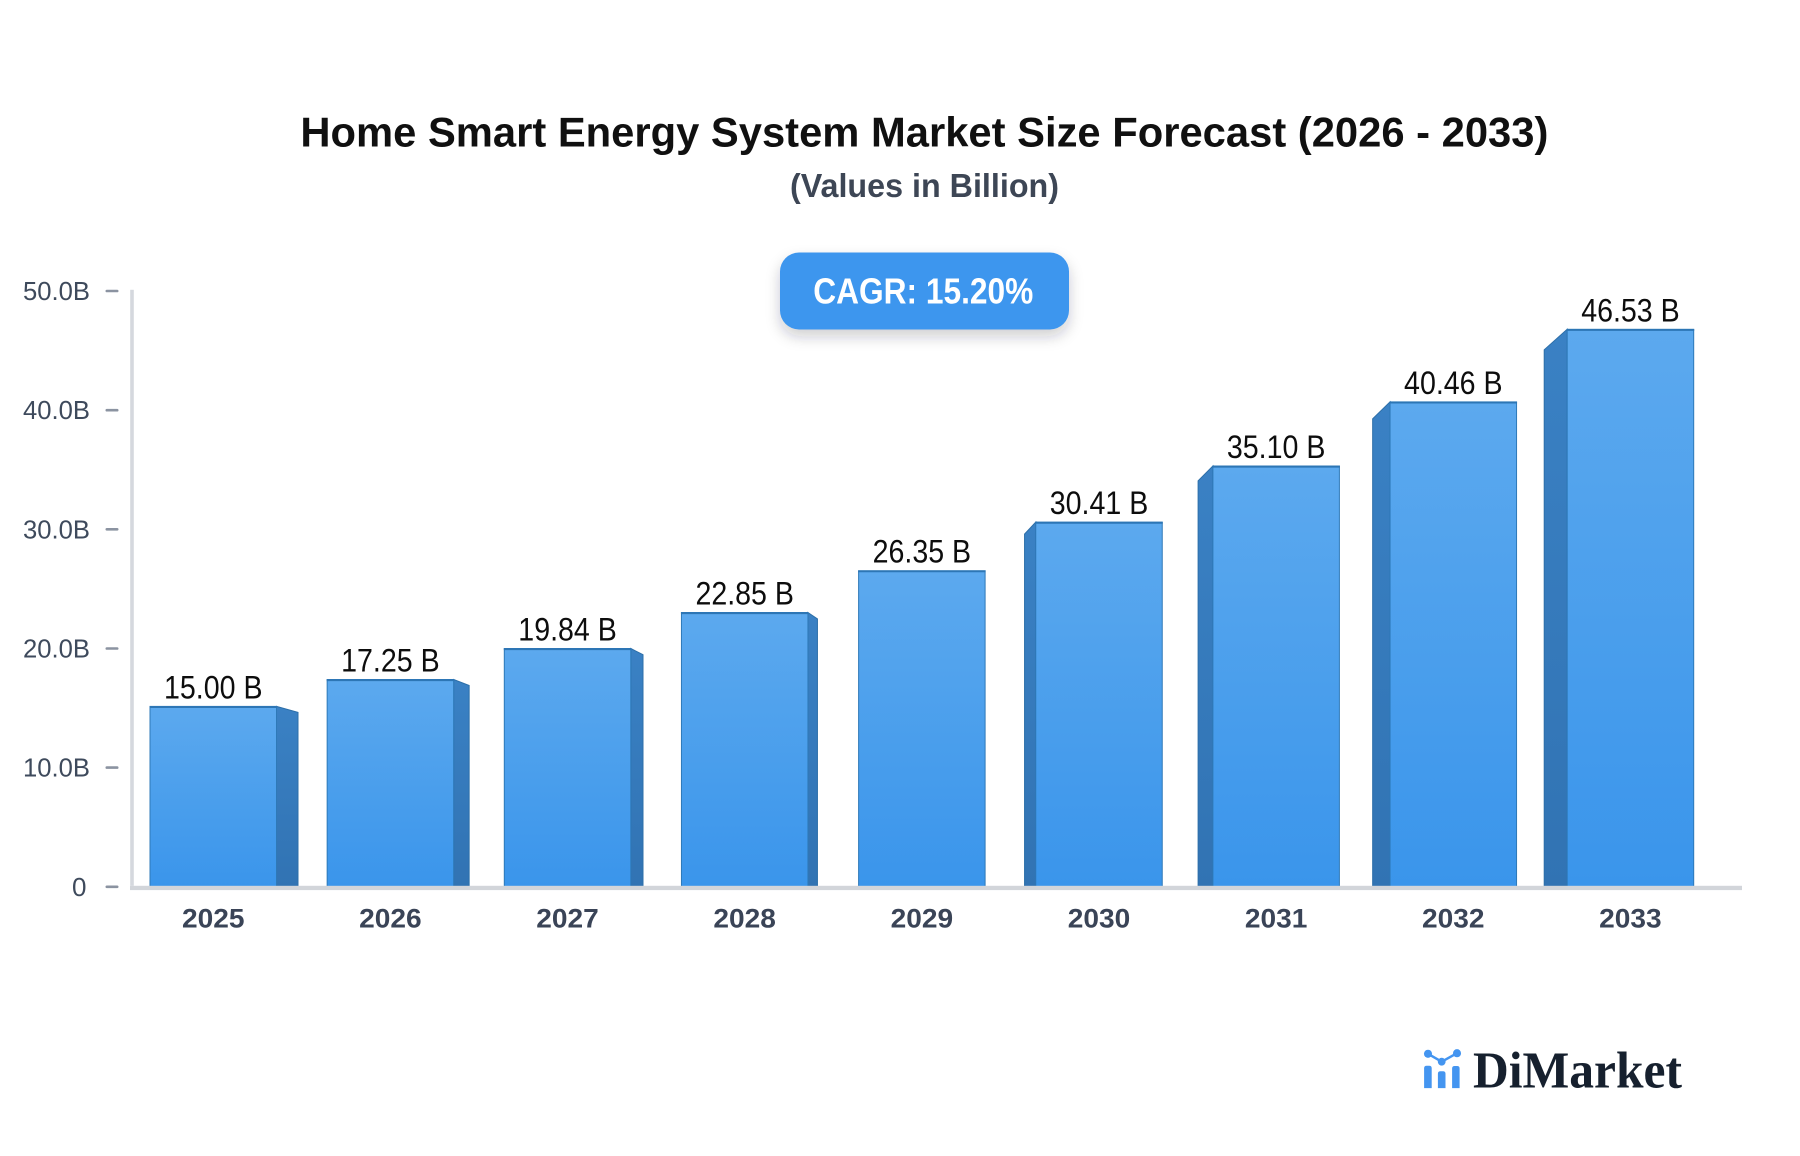 The width and height of the screenshot is (1800, 1156). I want to click on svg-text: CAGR: 15.20%, so click(923, 290).